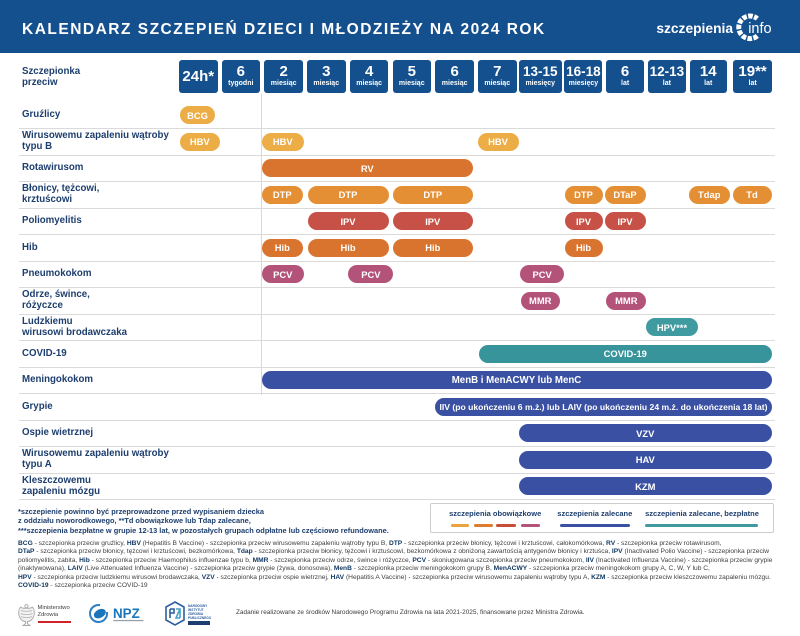 This screenshot has width=800, height=636. What do you see at coordinates (759, 29) in the screenshot?
I see `svg-text: info` at bounding box center [759, 29].